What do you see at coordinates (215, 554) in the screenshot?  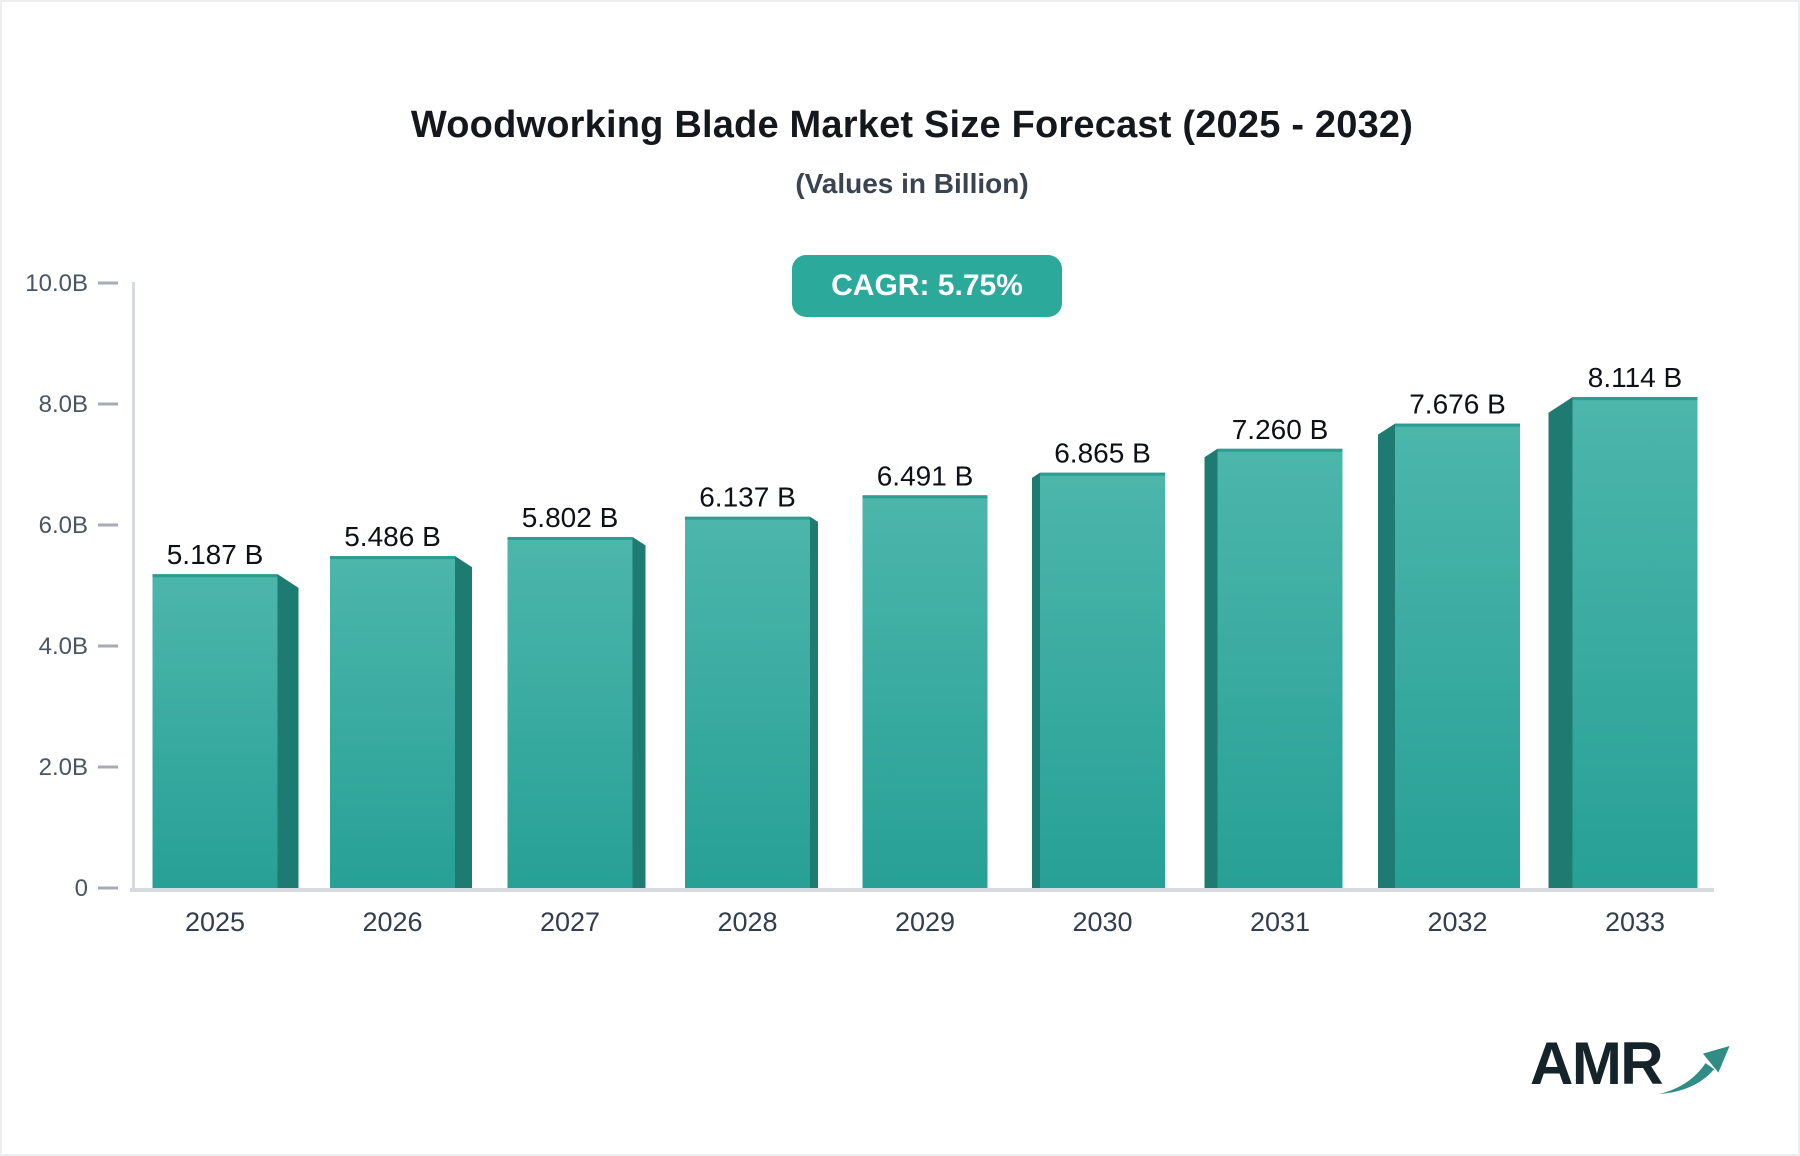 I see `bar-value-label: 5.187 B` at bounding box center [215, 554].